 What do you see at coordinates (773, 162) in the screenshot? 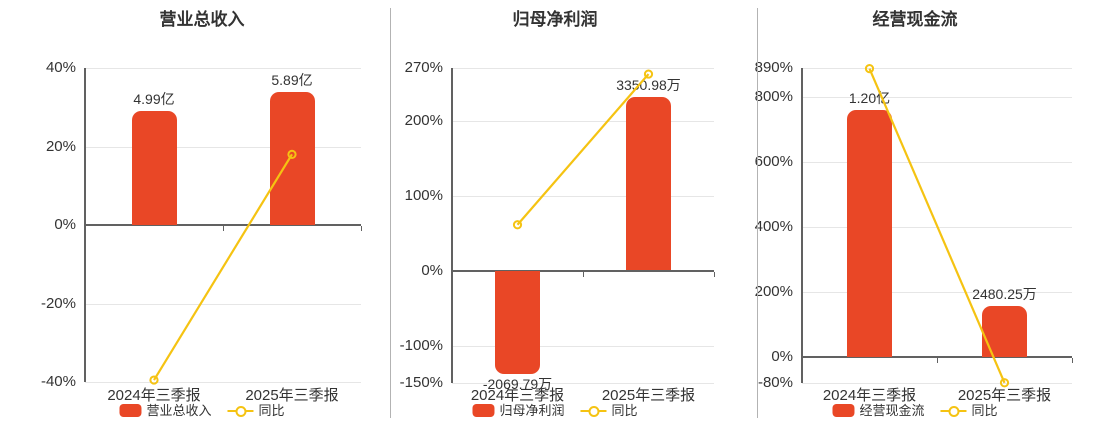
I see `y-axis-tick-label: 600%` at bounding box center [773, 162].